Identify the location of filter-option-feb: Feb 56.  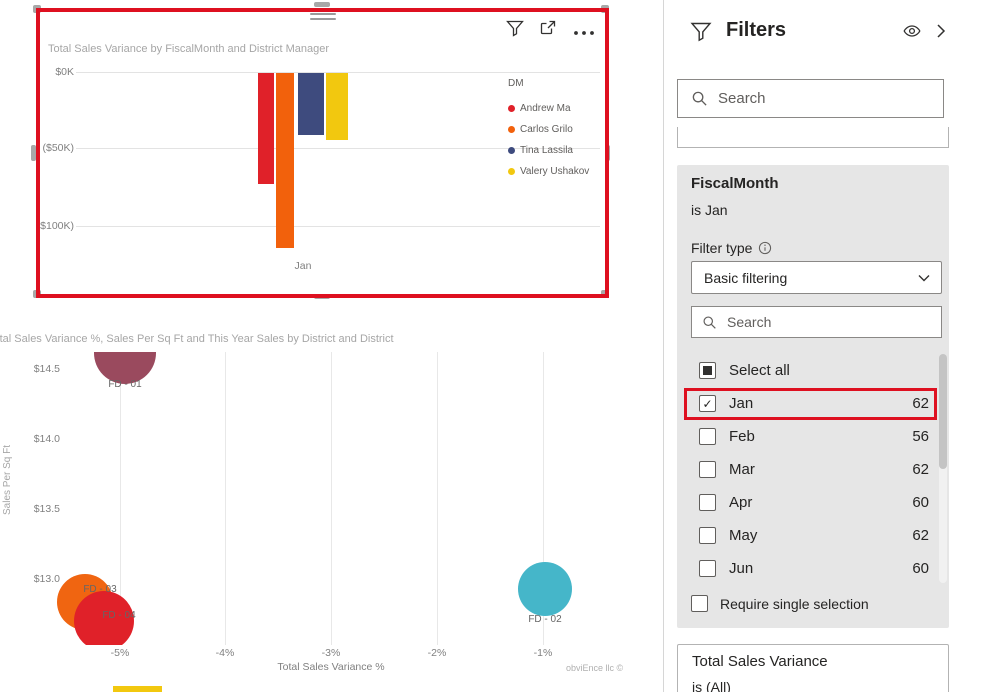
(813, 436).